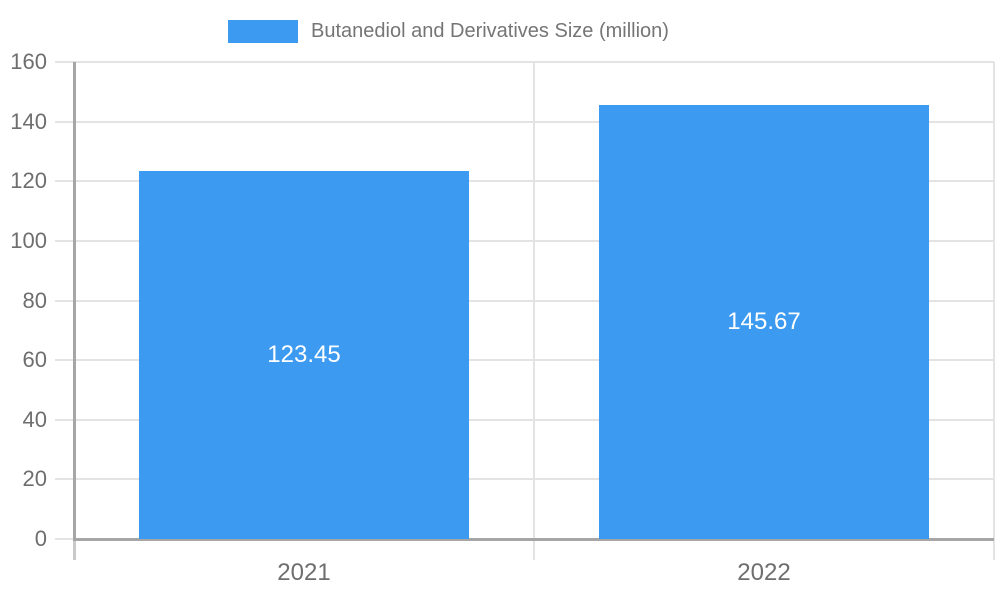 The width and height of the screenshot is (1000, 600). What do you see at coordinates (28, 181) in the screenshot?
I see `y-axis-tick-label: 120` at bounding box center [28, 181].